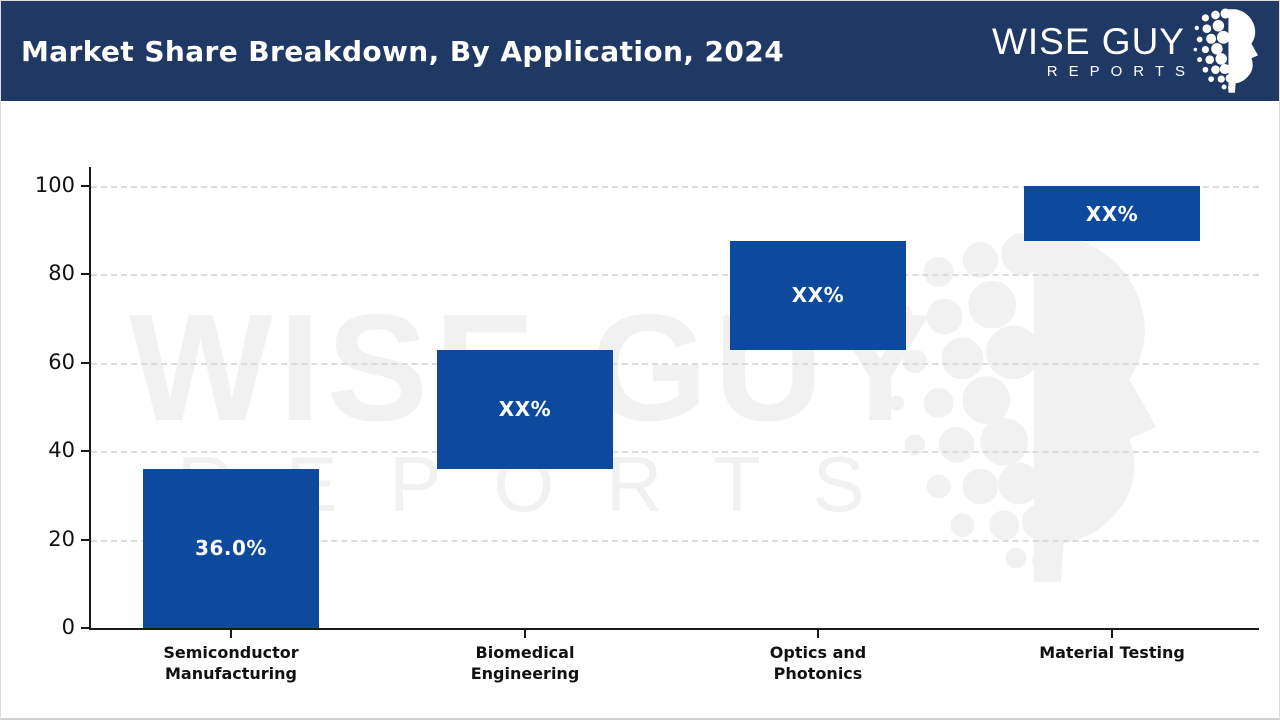 Image resolution: width=1280 pixels, height=720 pixels. Describe the element at coordinates (525, 663) in the screenshot. I see `x-category-label: Biomedical Engineering` at that location.